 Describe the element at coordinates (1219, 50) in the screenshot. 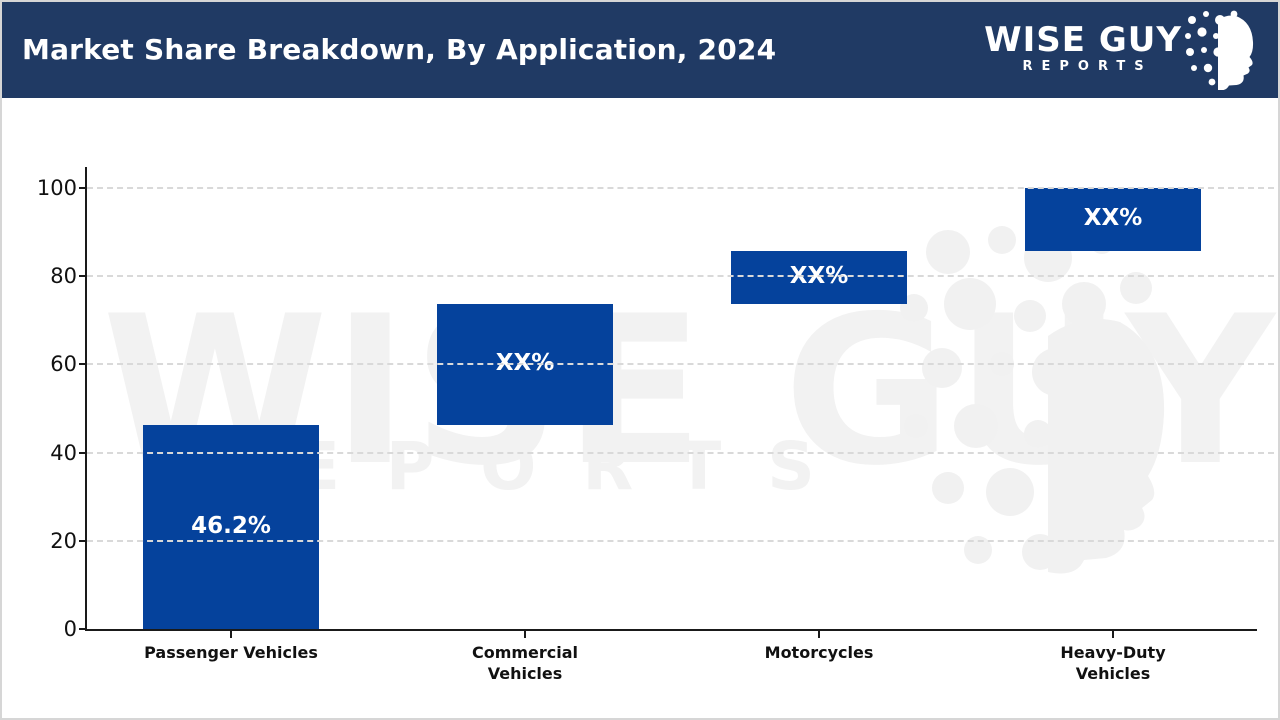

I see `logo-face-icon` at that location.